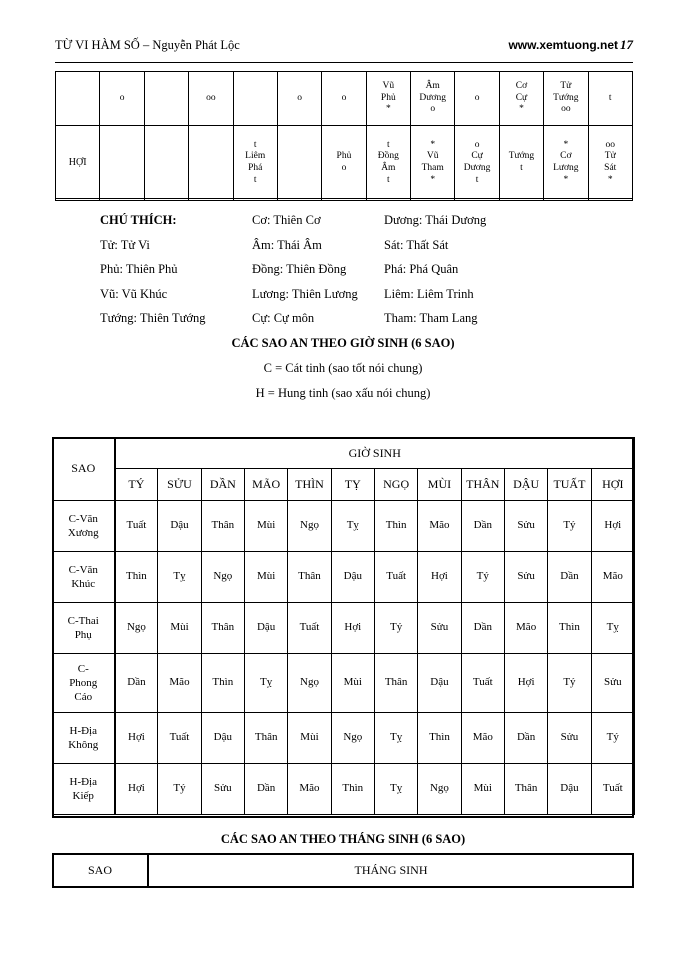 Image resolution: width=686 pixels, height=971 pixels. Describe the element at coordinates (286, 220) in the screenshot. I see `legend-entry: Cơ: Thiên Cơ` at that location.